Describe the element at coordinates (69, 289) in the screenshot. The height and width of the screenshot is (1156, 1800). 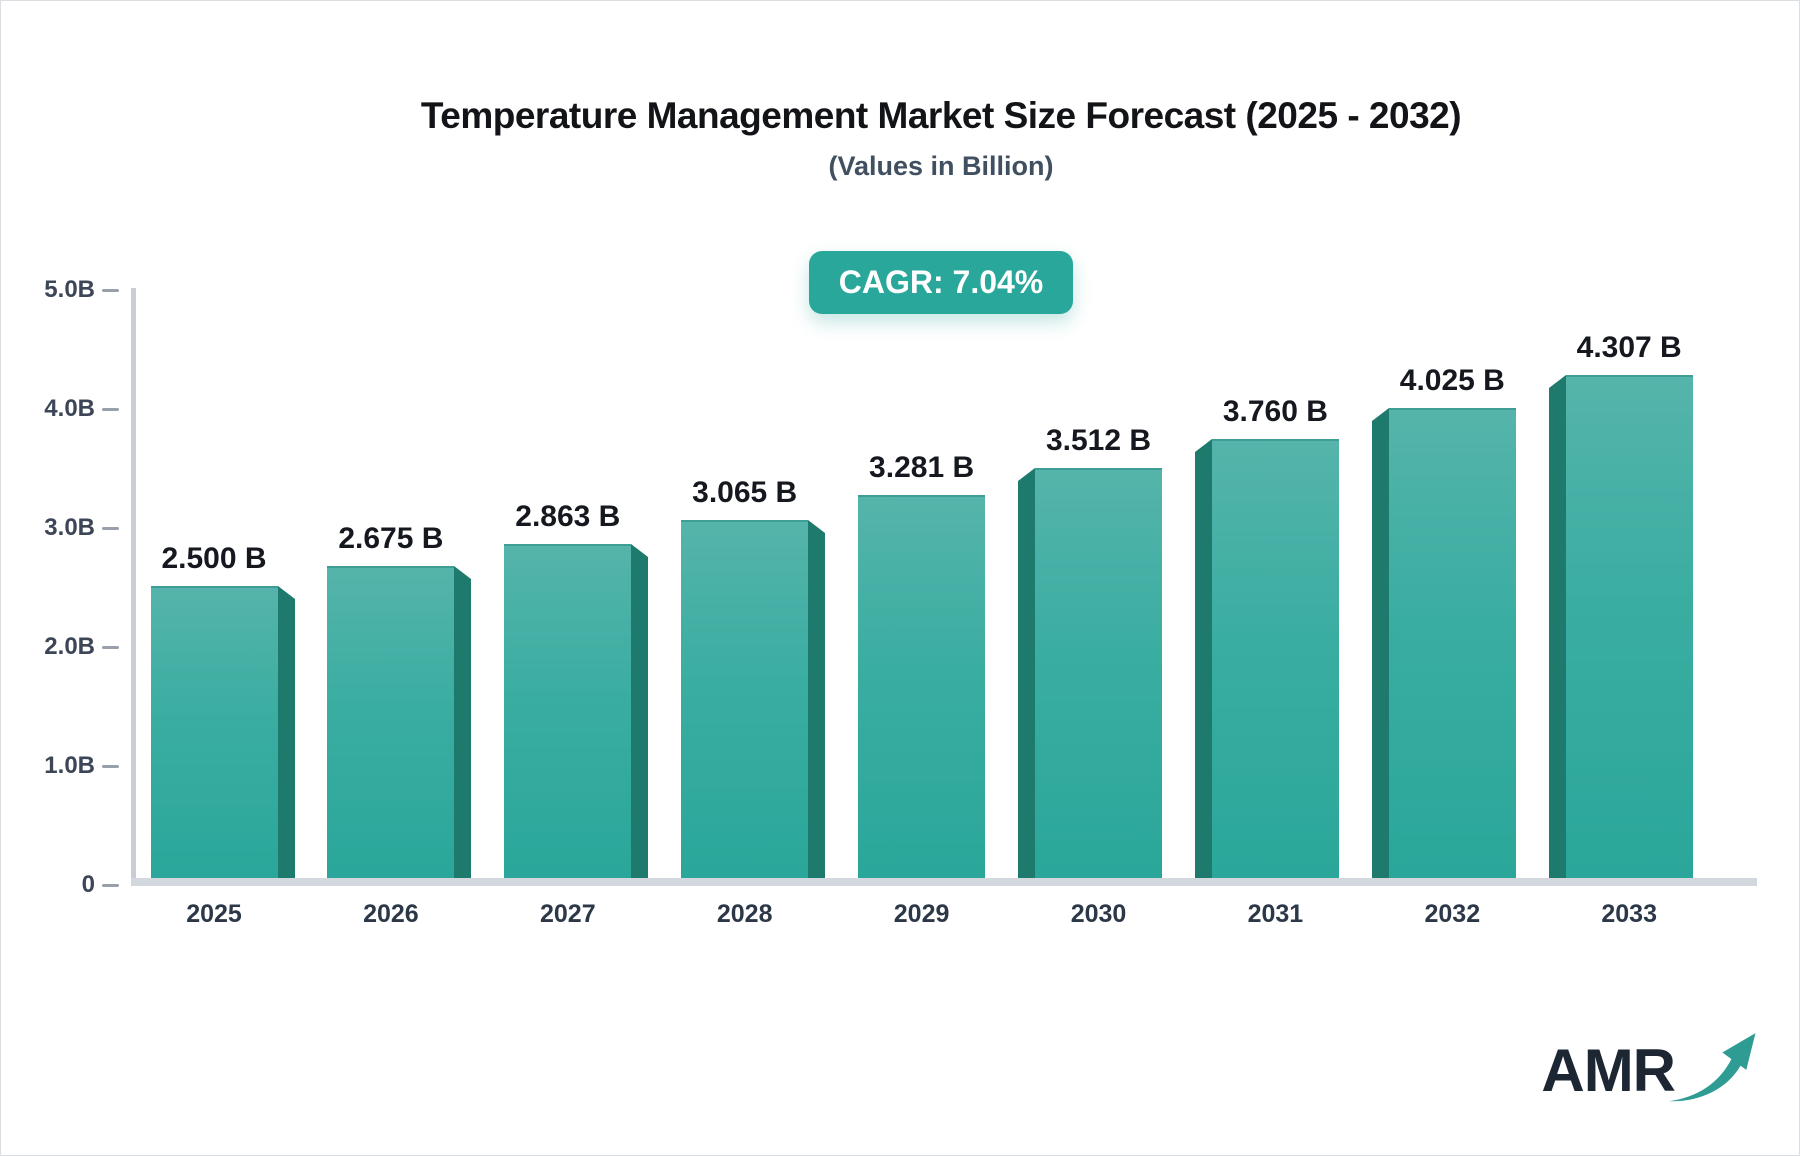
I see `y-tick-label: 5.0B` at that location.